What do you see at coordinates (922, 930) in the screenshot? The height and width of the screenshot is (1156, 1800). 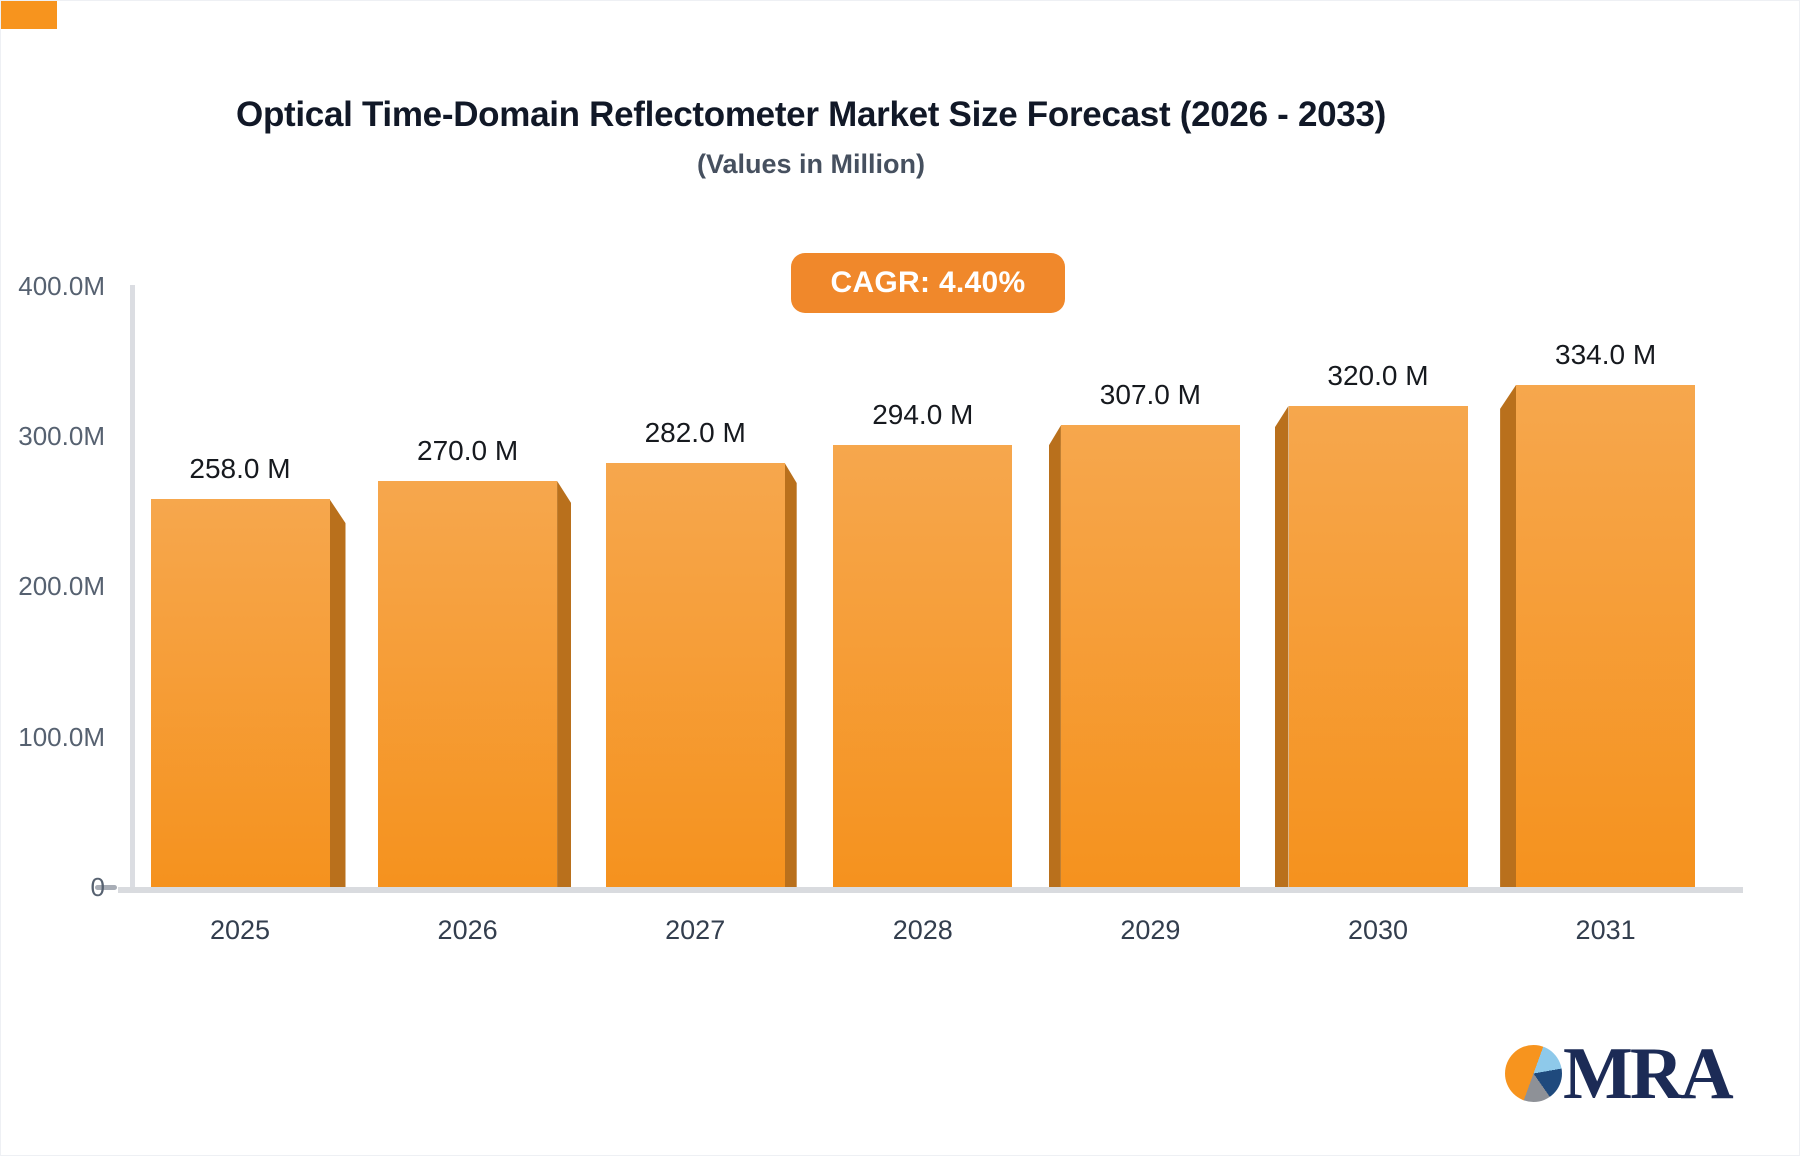 I see `x-tick-label: 2028` at bounding box center [922, 930].